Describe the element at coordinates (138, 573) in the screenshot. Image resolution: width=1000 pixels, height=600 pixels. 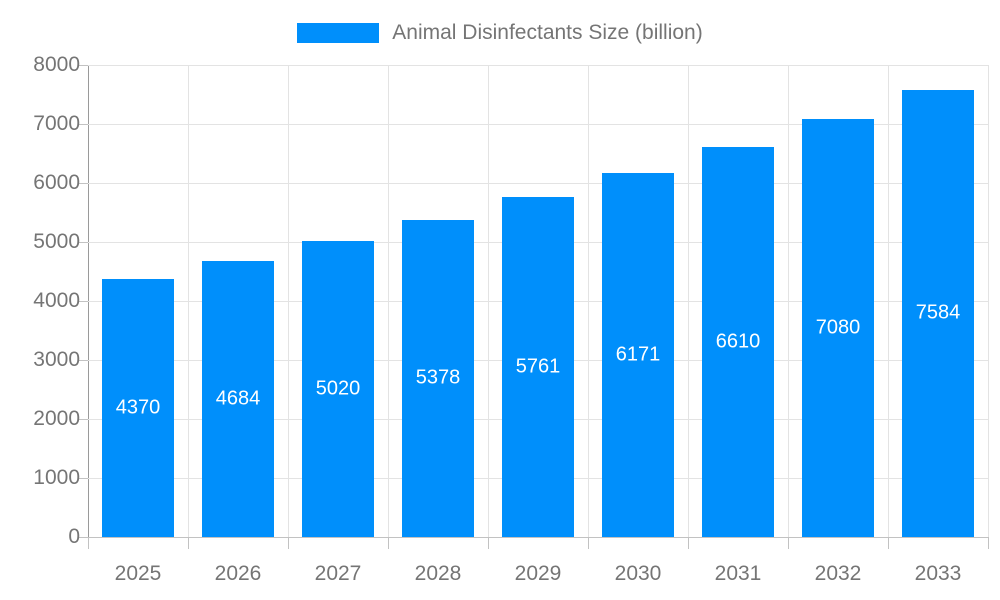
I see `x-tick-label: 2025` at that location.